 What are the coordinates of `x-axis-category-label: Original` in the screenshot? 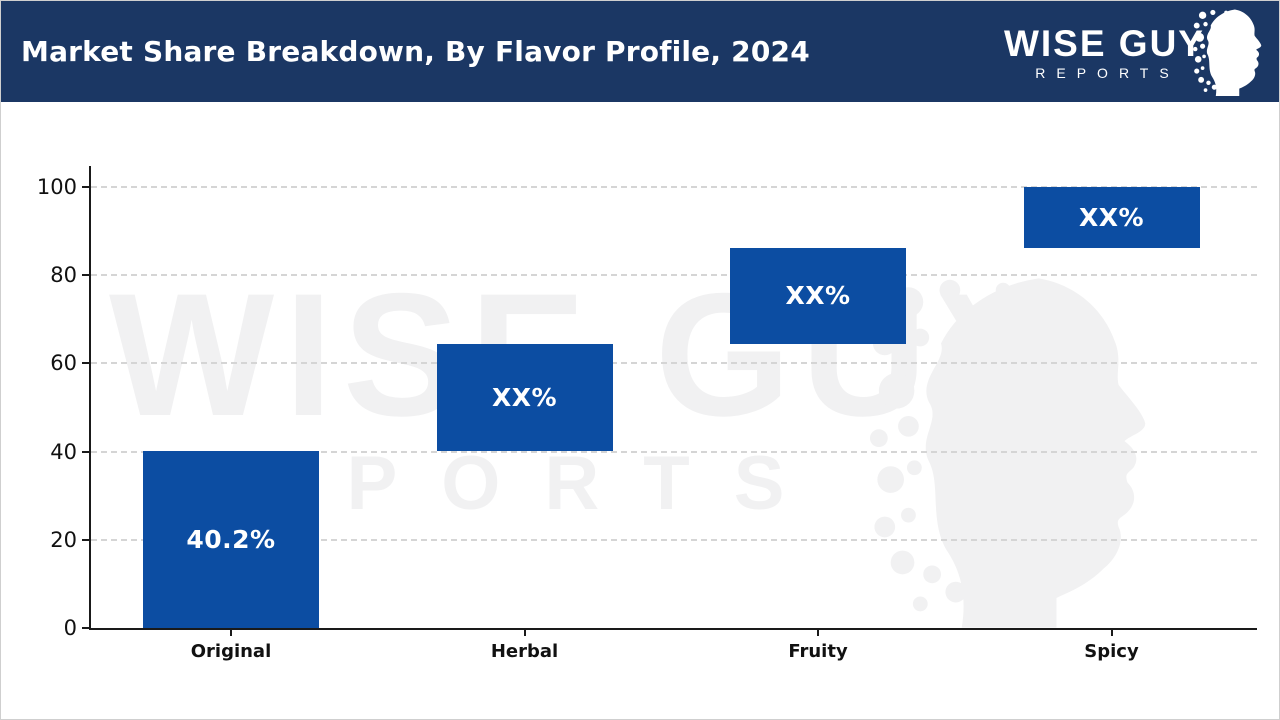 It's located at (231, 651).